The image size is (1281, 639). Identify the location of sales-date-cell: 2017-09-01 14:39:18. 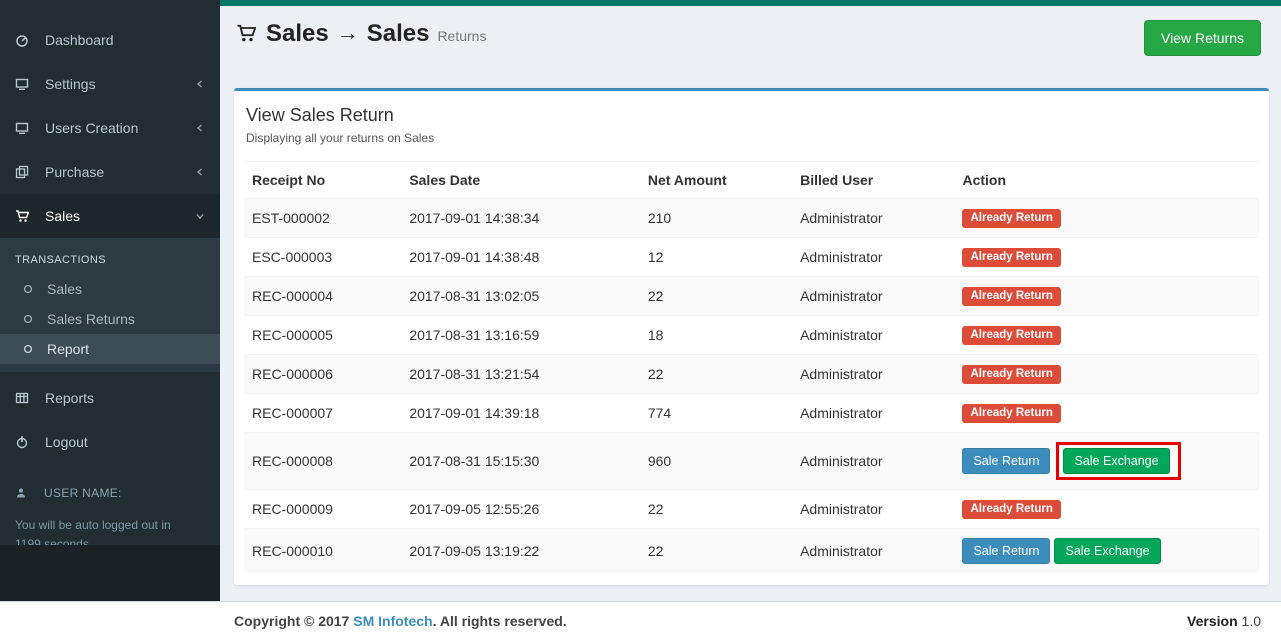
(520, 413).